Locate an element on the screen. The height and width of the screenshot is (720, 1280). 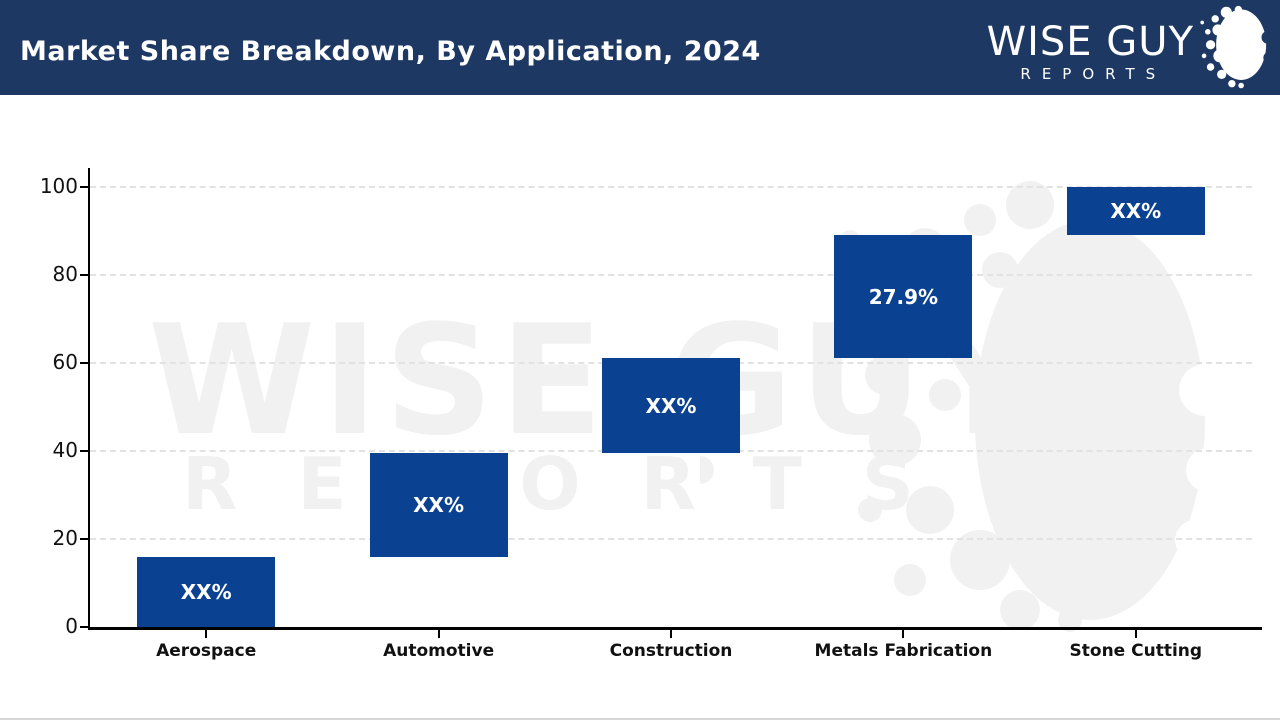
bottom-border is located at coordinates (640, 719).